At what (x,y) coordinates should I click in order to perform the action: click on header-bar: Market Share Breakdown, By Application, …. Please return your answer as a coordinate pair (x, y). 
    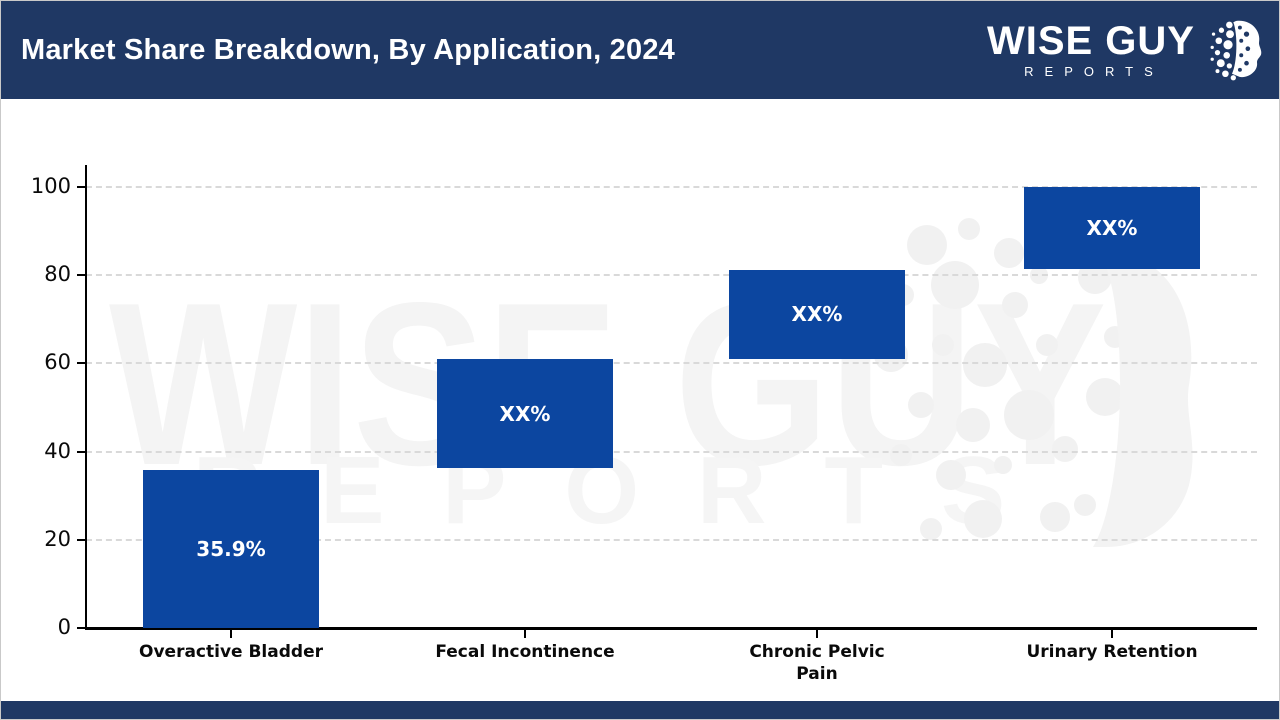
    Looking at the image, I should click on (640, 50).